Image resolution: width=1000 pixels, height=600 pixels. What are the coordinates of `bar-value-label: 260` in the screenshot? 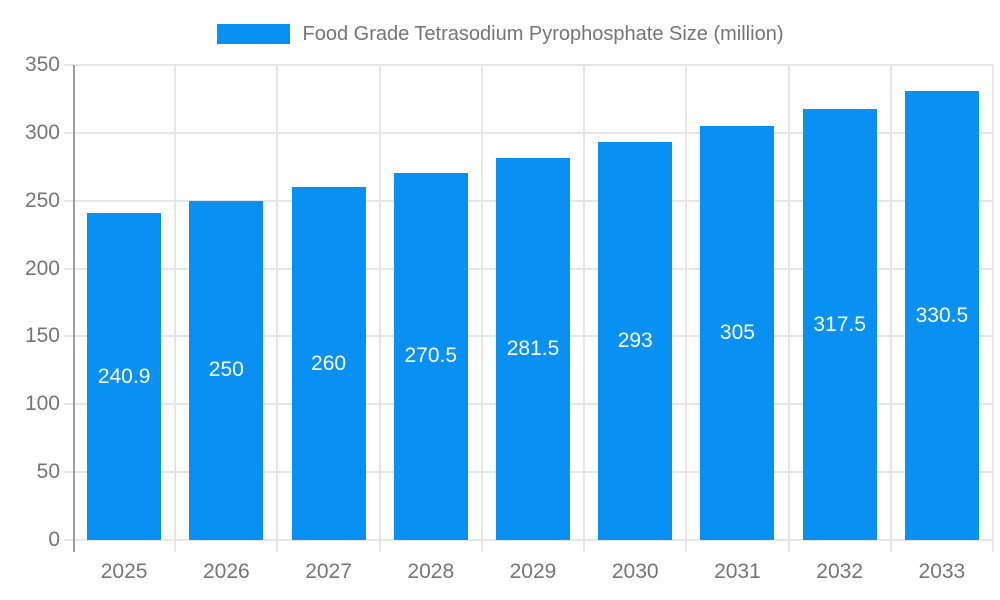 It's located at (329, 363).